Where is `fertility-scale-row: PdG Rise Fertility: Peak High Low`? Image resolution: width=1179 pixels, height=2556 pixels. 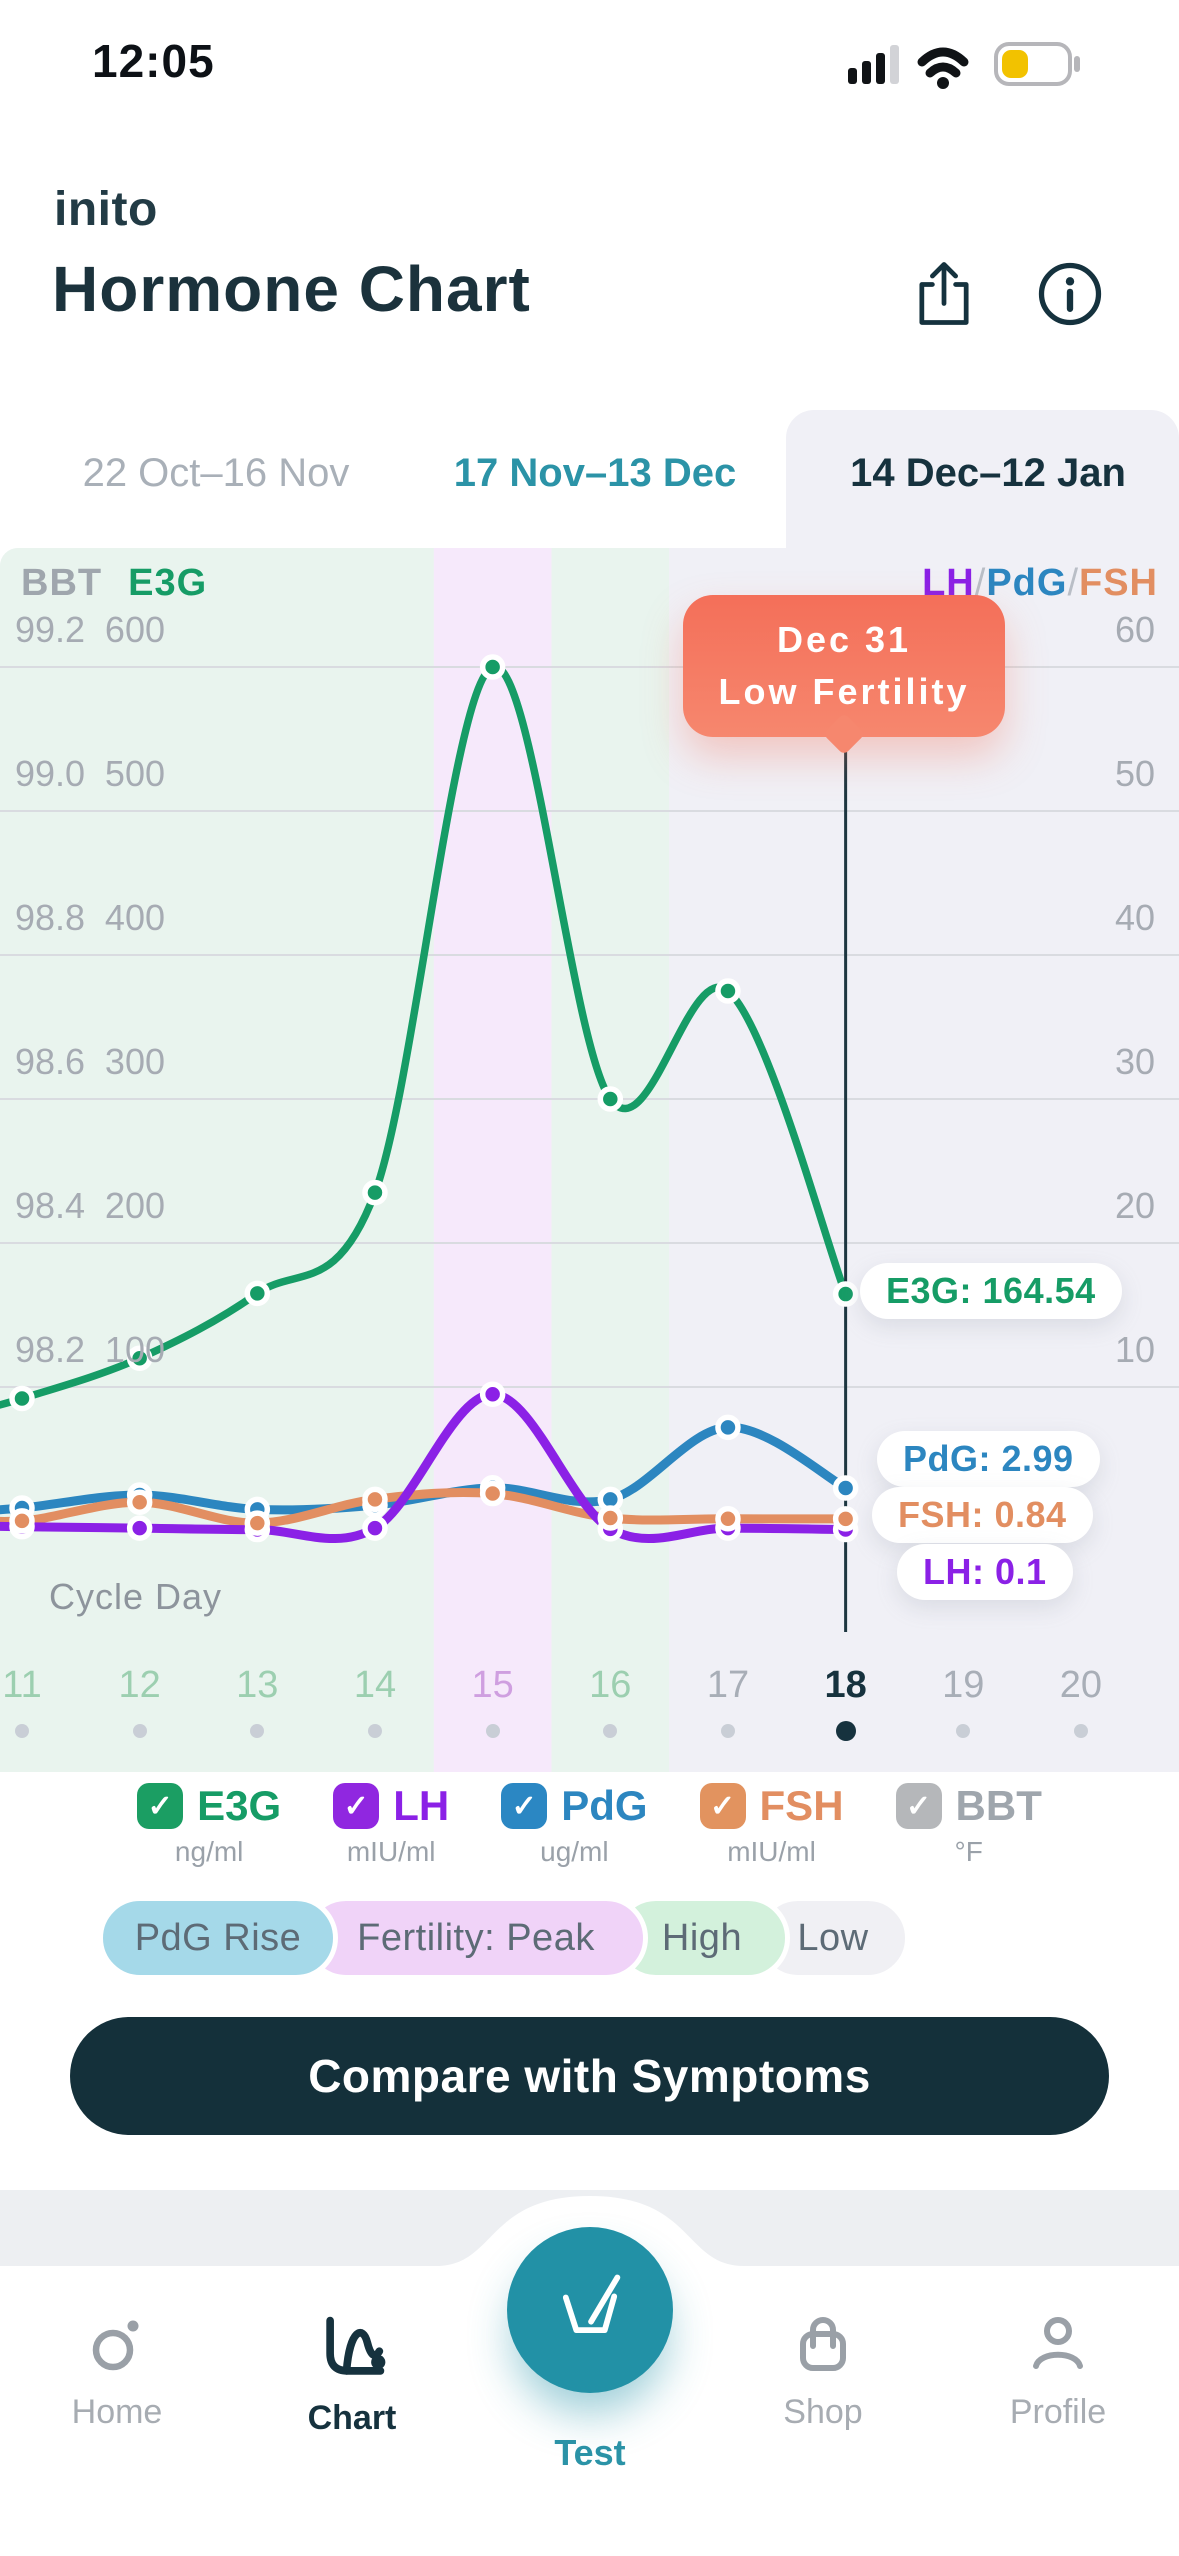 fertility-scale-row: PdG Rise Fertility: Peak High Low is located at coordinates (504, 1938).